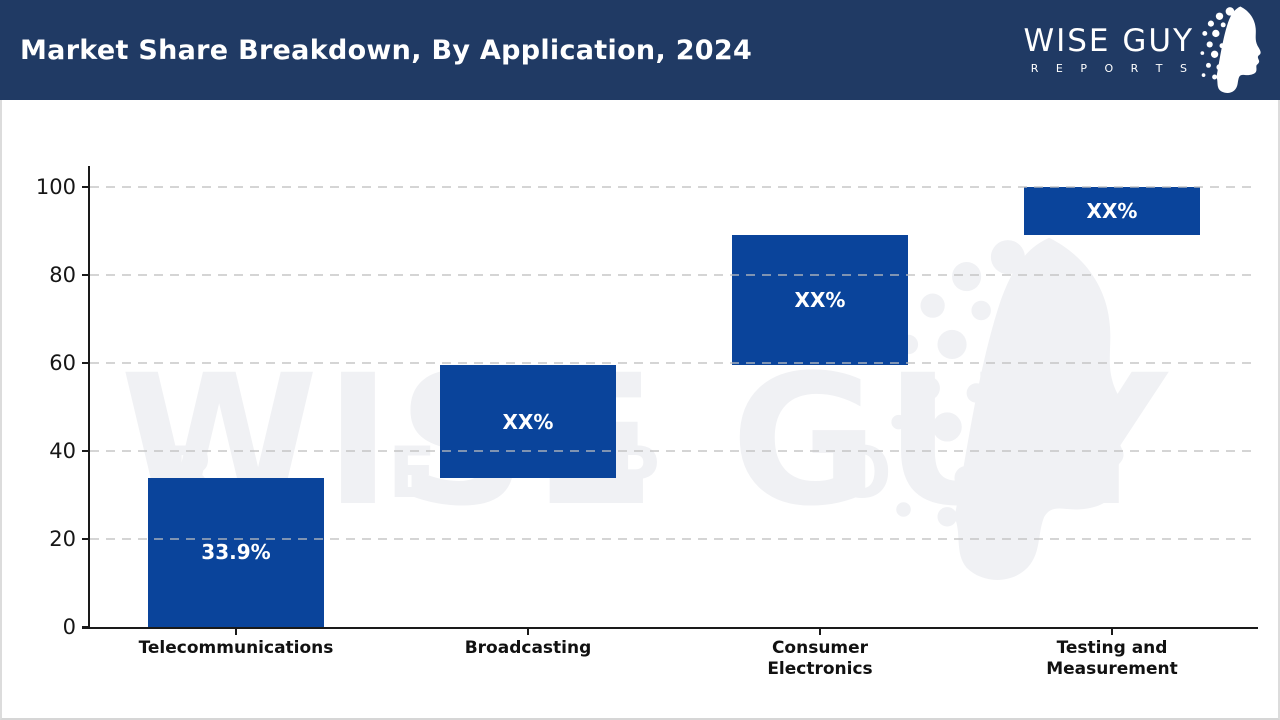 This screenshot has height=720, width=1280. I want to click on bar-consumer-electronics: XX%, so click(820, 300).